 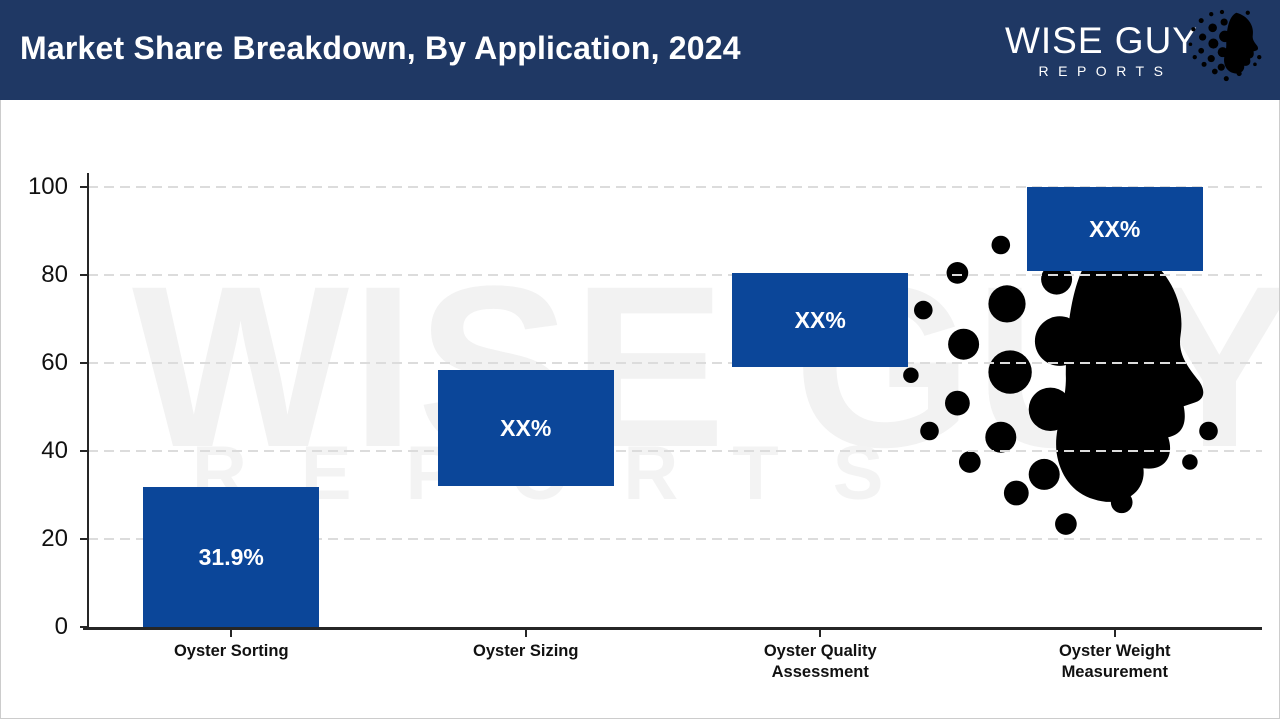 I want to click on bar-oyster-sorting, so click(x=231, y=556).